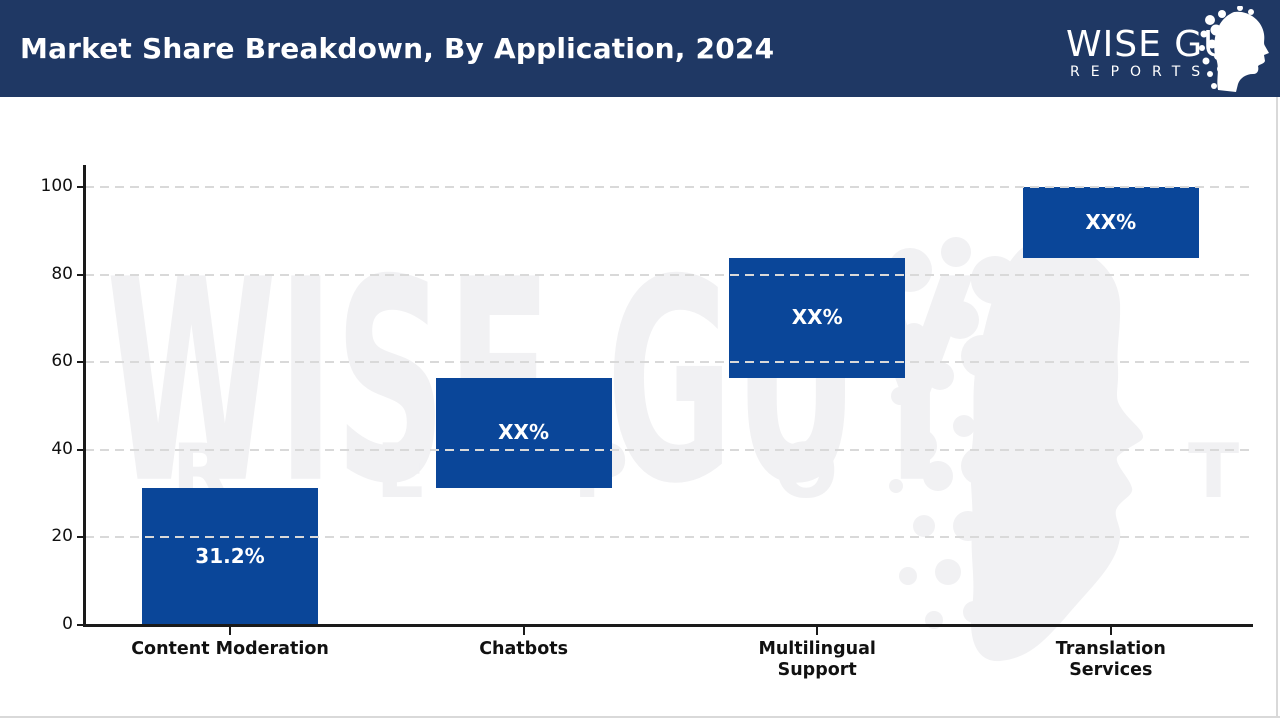 Image resolution: width=1280 pixels, height=720 pixels. What do you see at coordinates (1234, 49) in the screenshot?
I see `logo-head-icon` at bounding box center [1234, 49].